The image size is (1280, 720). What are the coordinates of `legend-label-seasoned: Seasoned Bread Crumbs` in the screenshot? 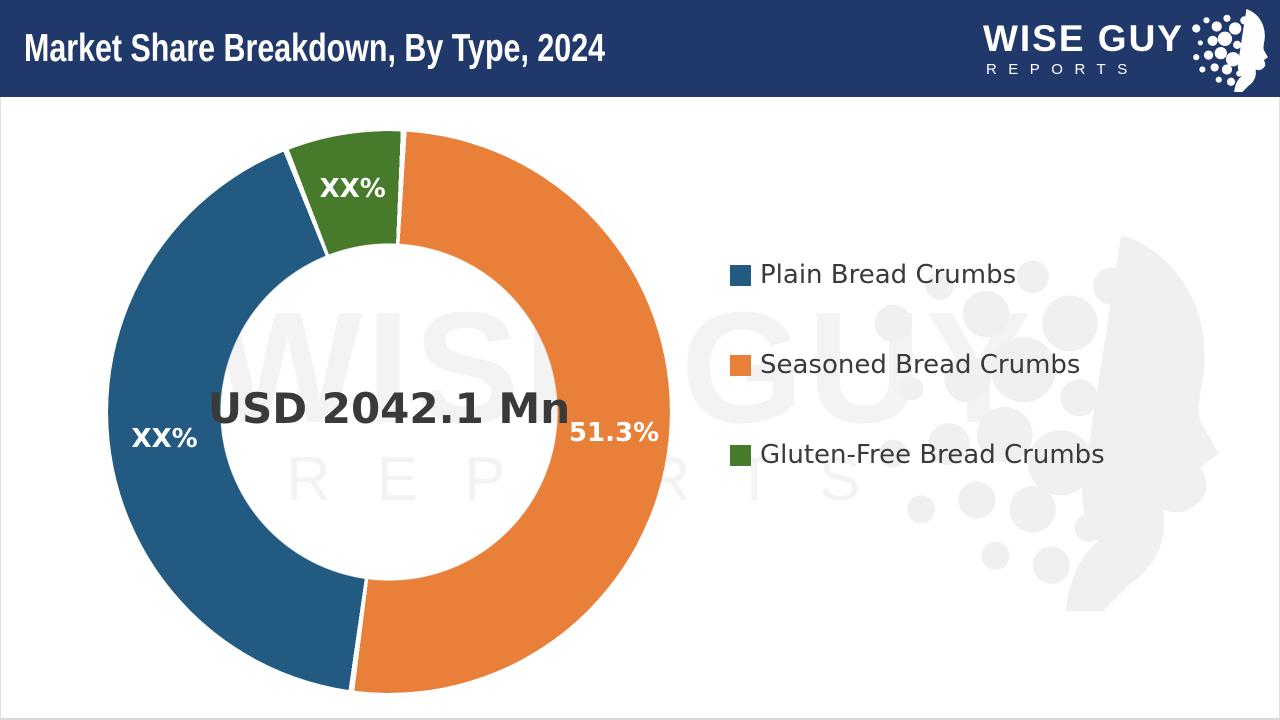 It's located at (920, 365).